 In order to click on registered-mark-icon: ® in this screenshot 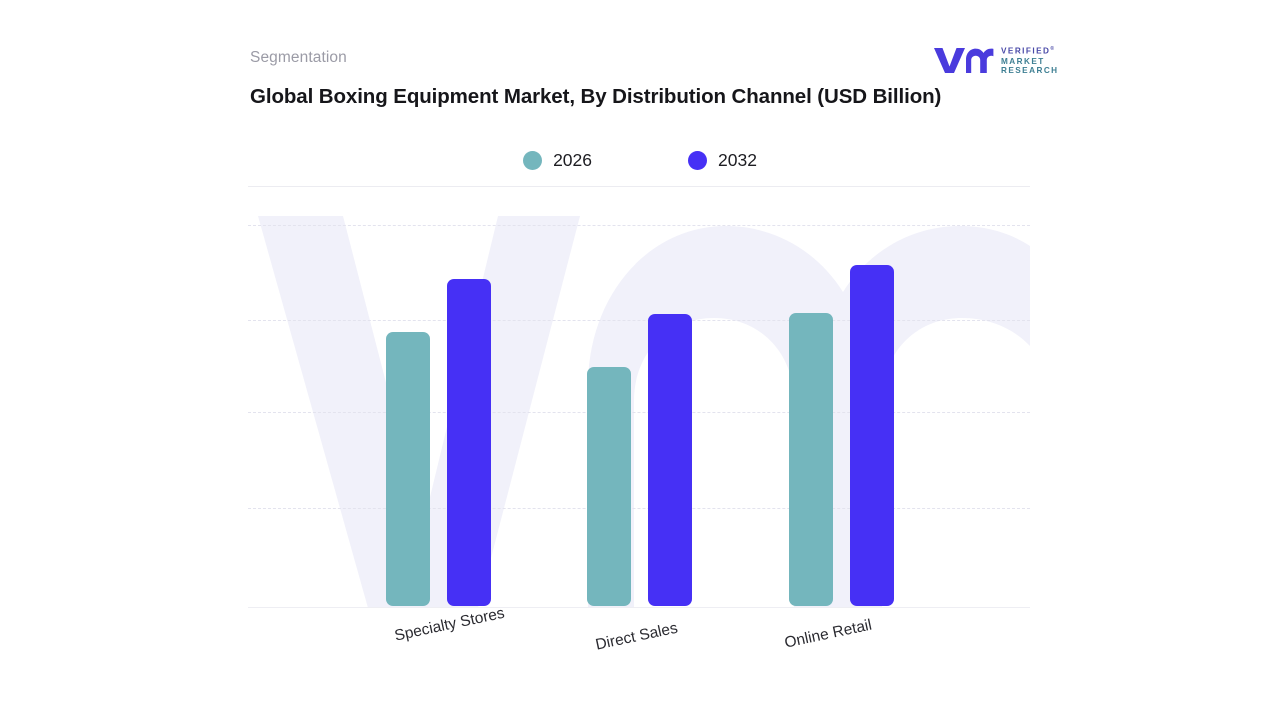, I will do `click(1052, 49)`.